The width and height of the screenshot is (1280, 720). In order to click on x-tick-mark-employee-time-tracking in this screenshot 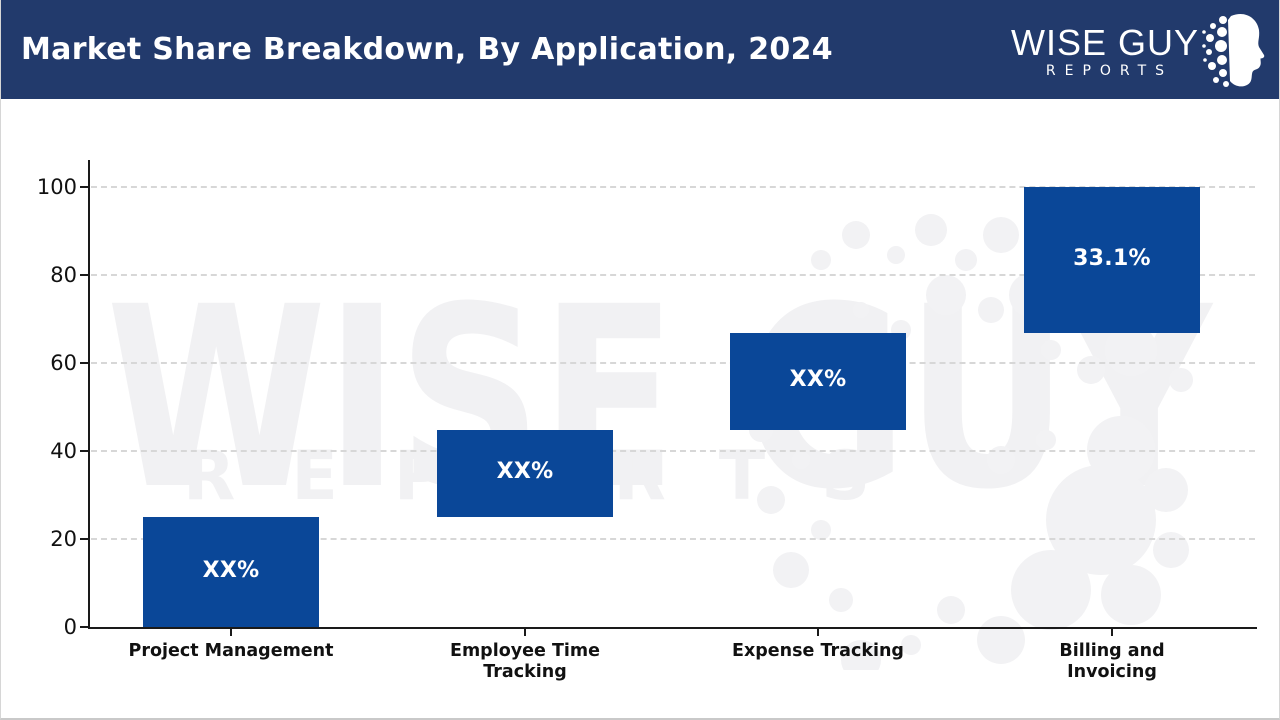, I will do `click(525, 632)`.